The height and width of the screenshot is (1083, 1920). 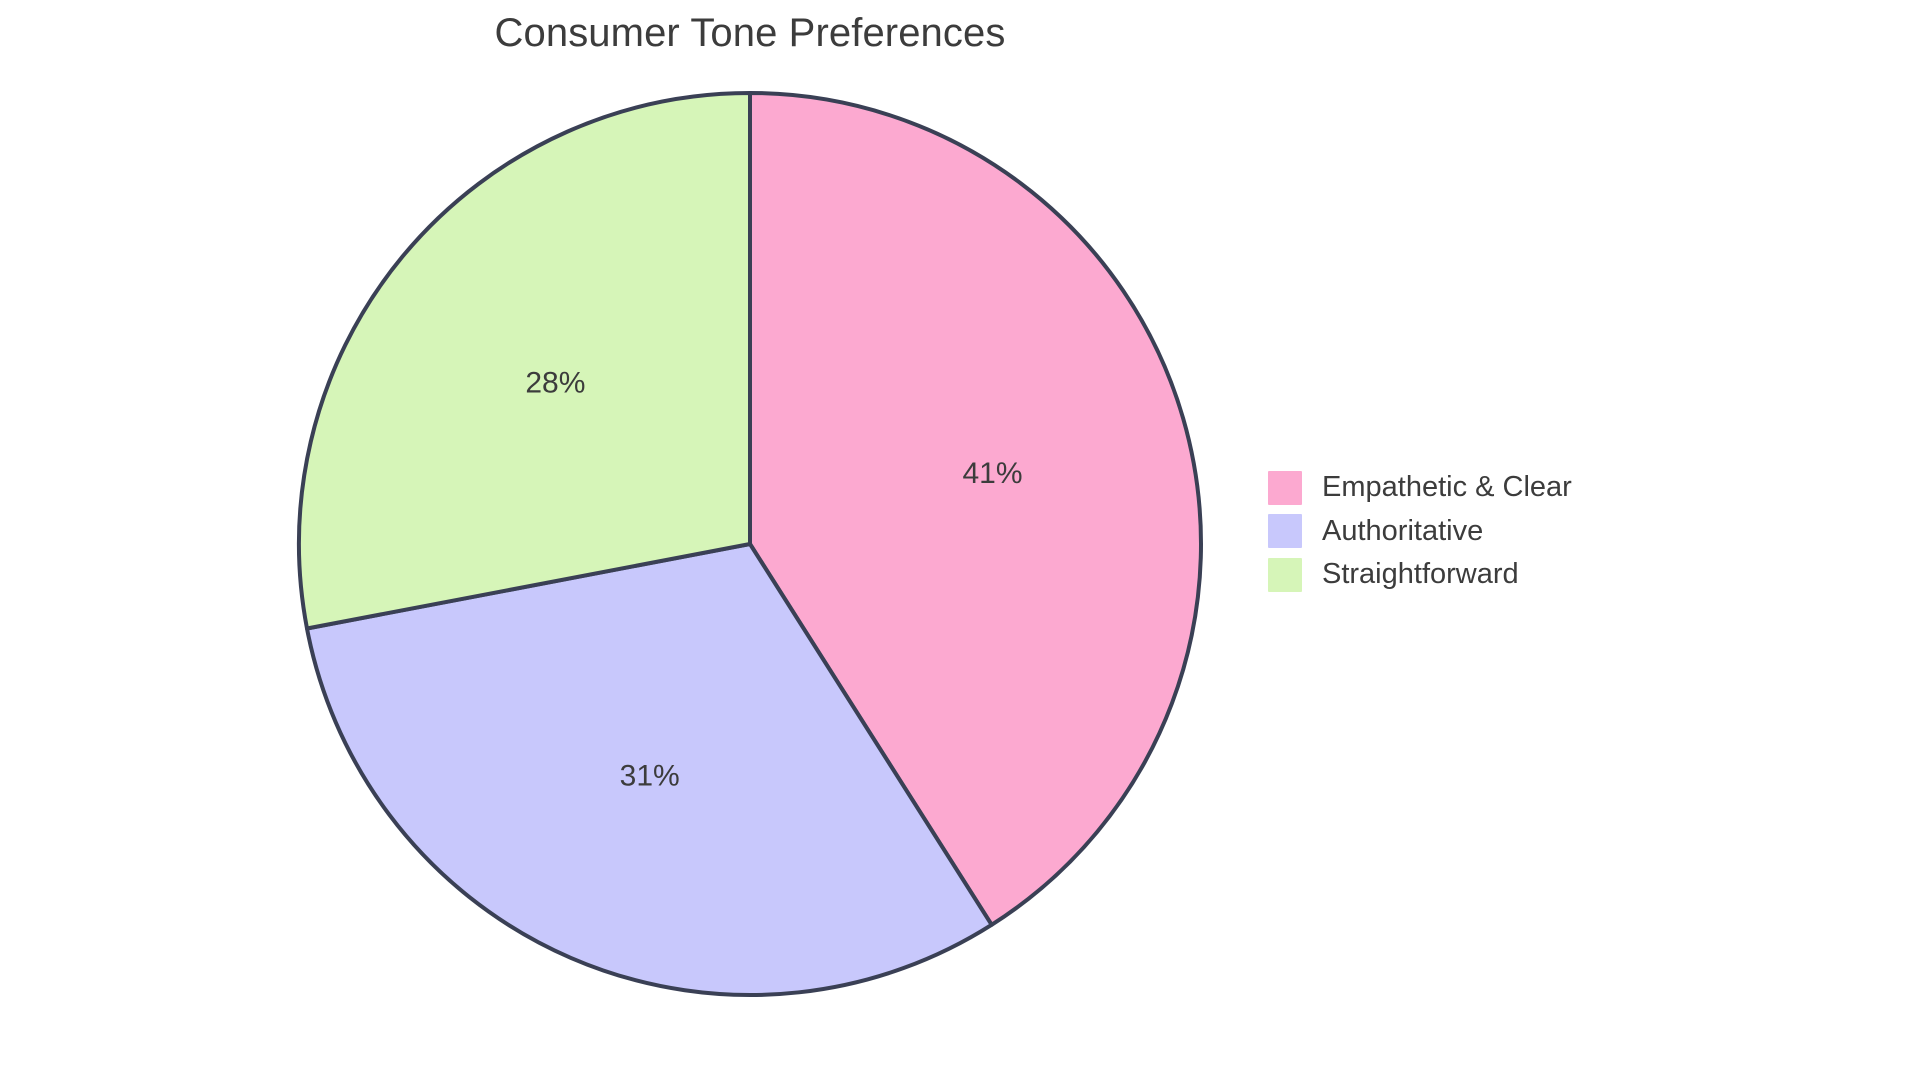 What do you see at coordinates (993, 473) in the screenshot?
I see `pie-slice-value-label: 41%` at bounding box center [993, 473].